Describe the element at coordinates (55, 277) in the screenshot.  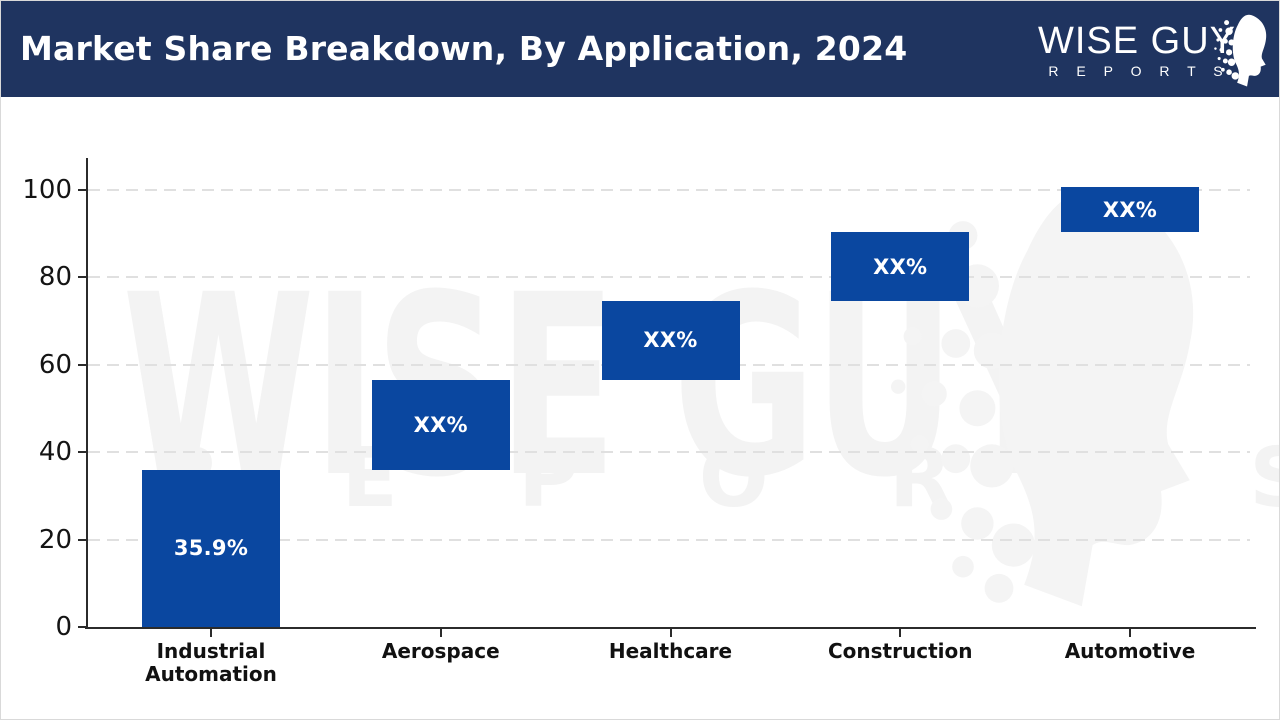
I see `y-axis-tick-label: 80` at that location.